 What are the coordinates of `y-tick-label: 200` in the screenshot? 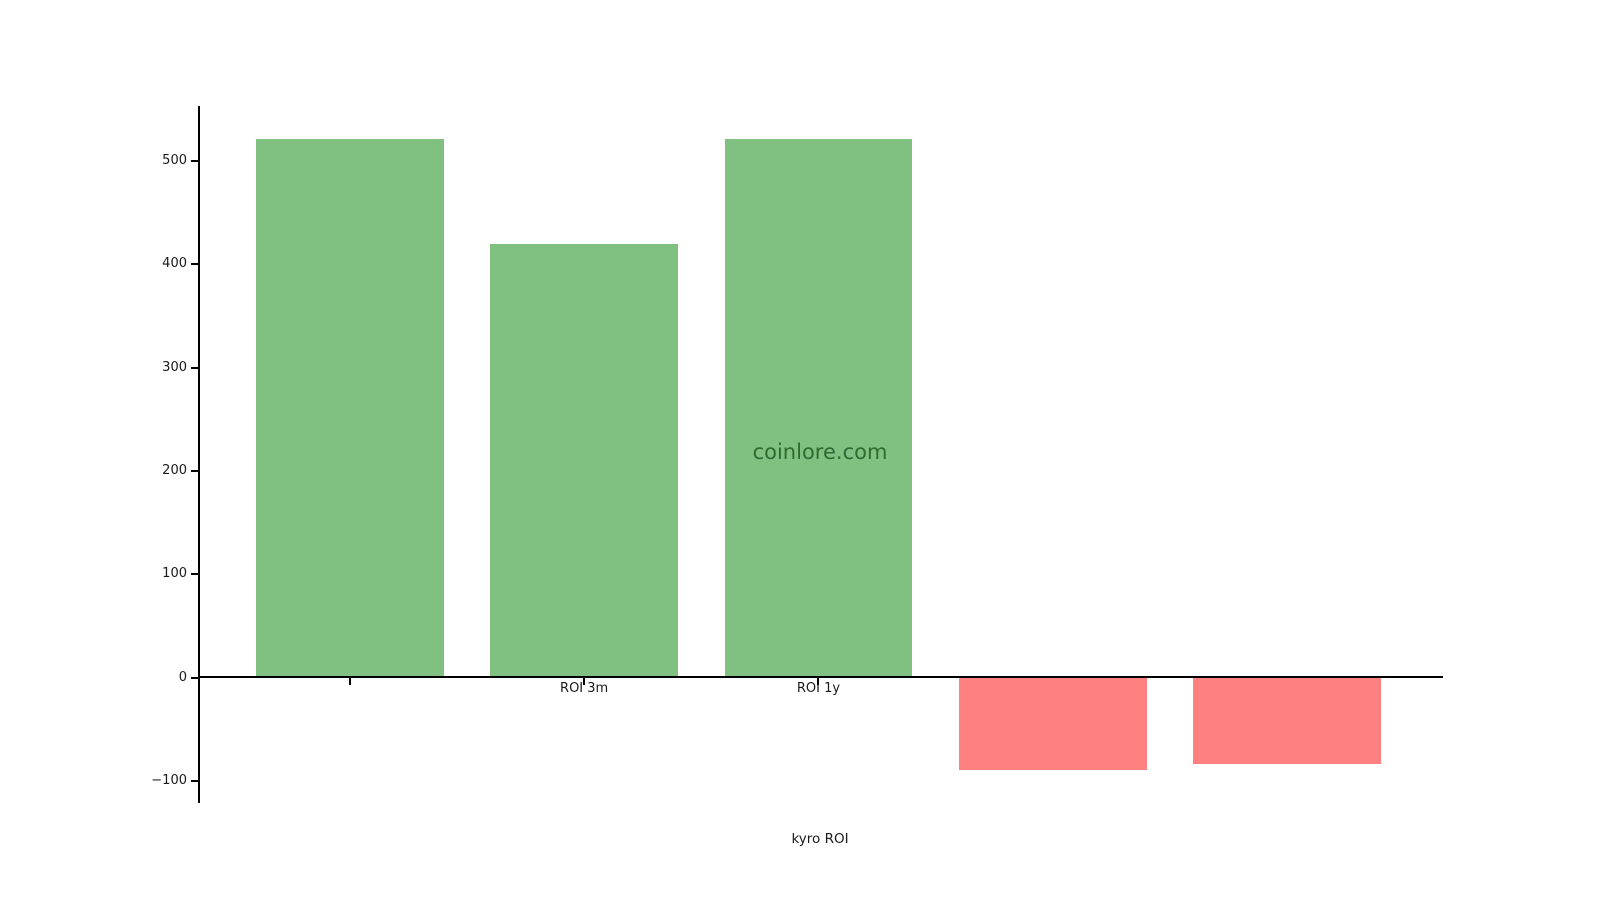 It's located at (174, 471).